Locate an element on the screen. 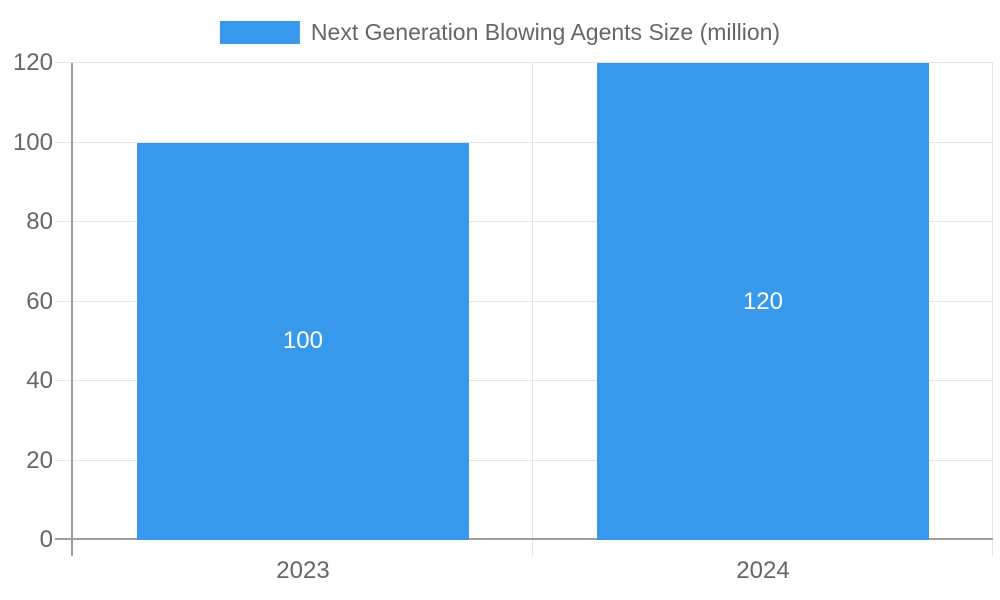 The image size is (1000, 600). y-axis-line is located at coordinates (72, 309).